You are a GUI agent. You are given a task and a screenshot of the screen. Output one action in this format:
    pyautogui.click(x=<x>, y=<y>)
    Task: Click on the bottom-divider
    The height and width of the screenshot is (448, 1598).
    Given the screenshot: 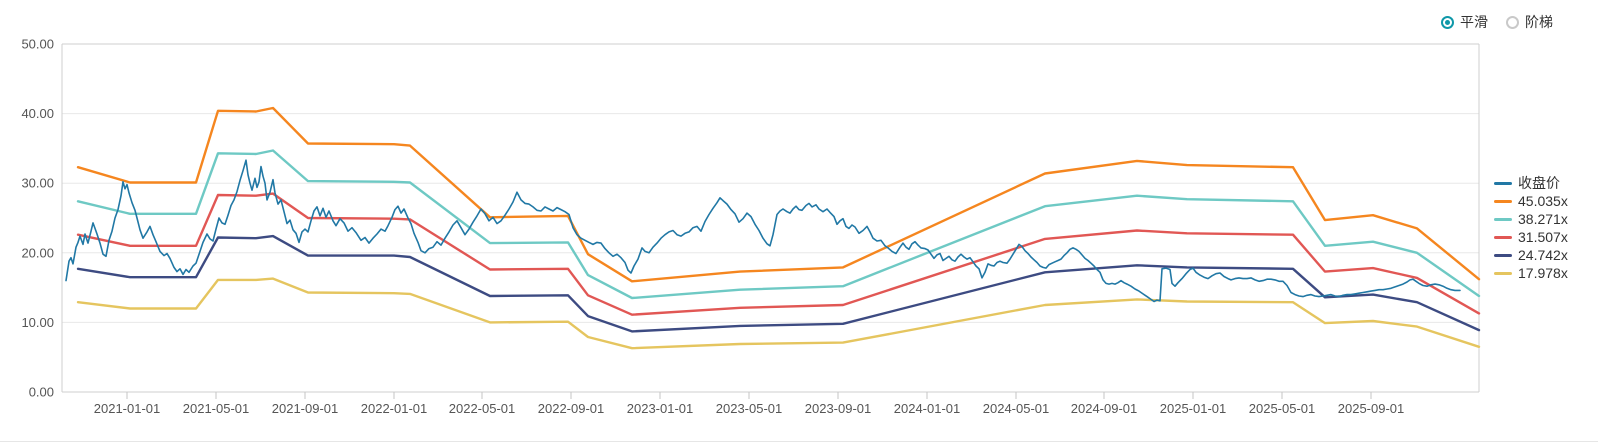 What is the action you would take?
    pyautogui.click(x=799, y=441)
    